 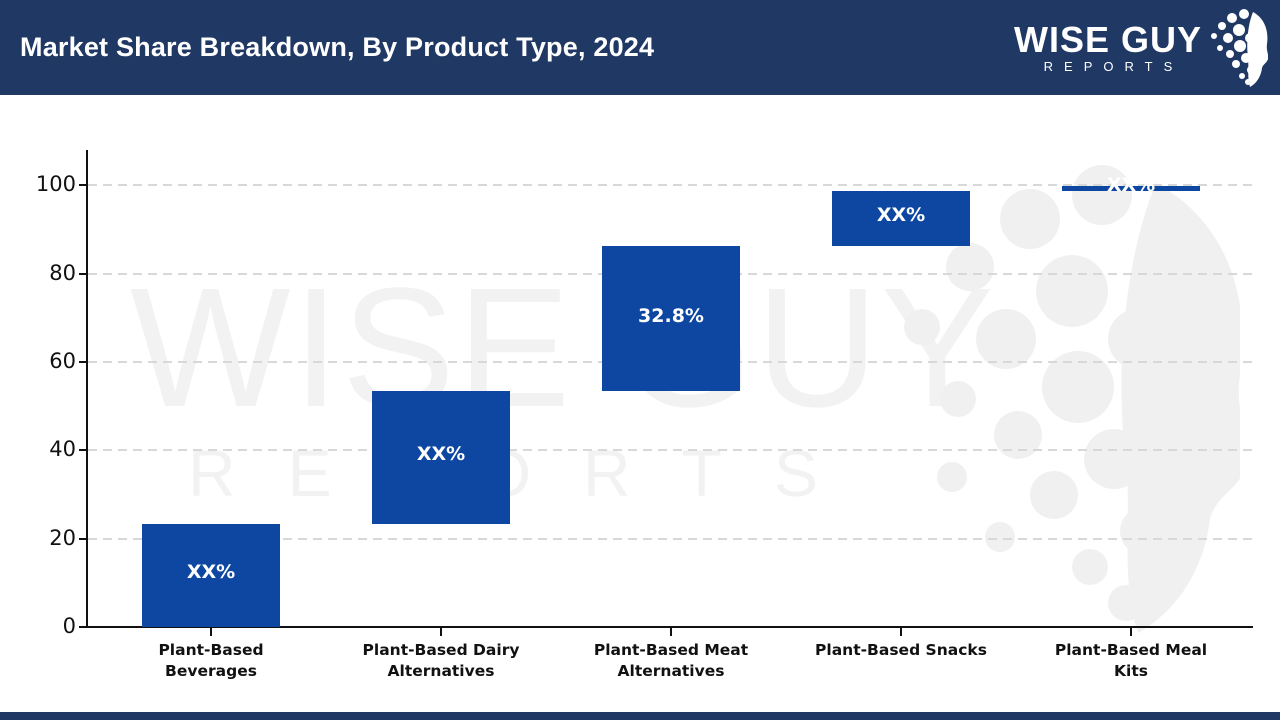 What do you see at coordinates (671, 315) in the screenshot?
I see `bar-value-label-2: 32.8%` at bounding box center [671, 315].